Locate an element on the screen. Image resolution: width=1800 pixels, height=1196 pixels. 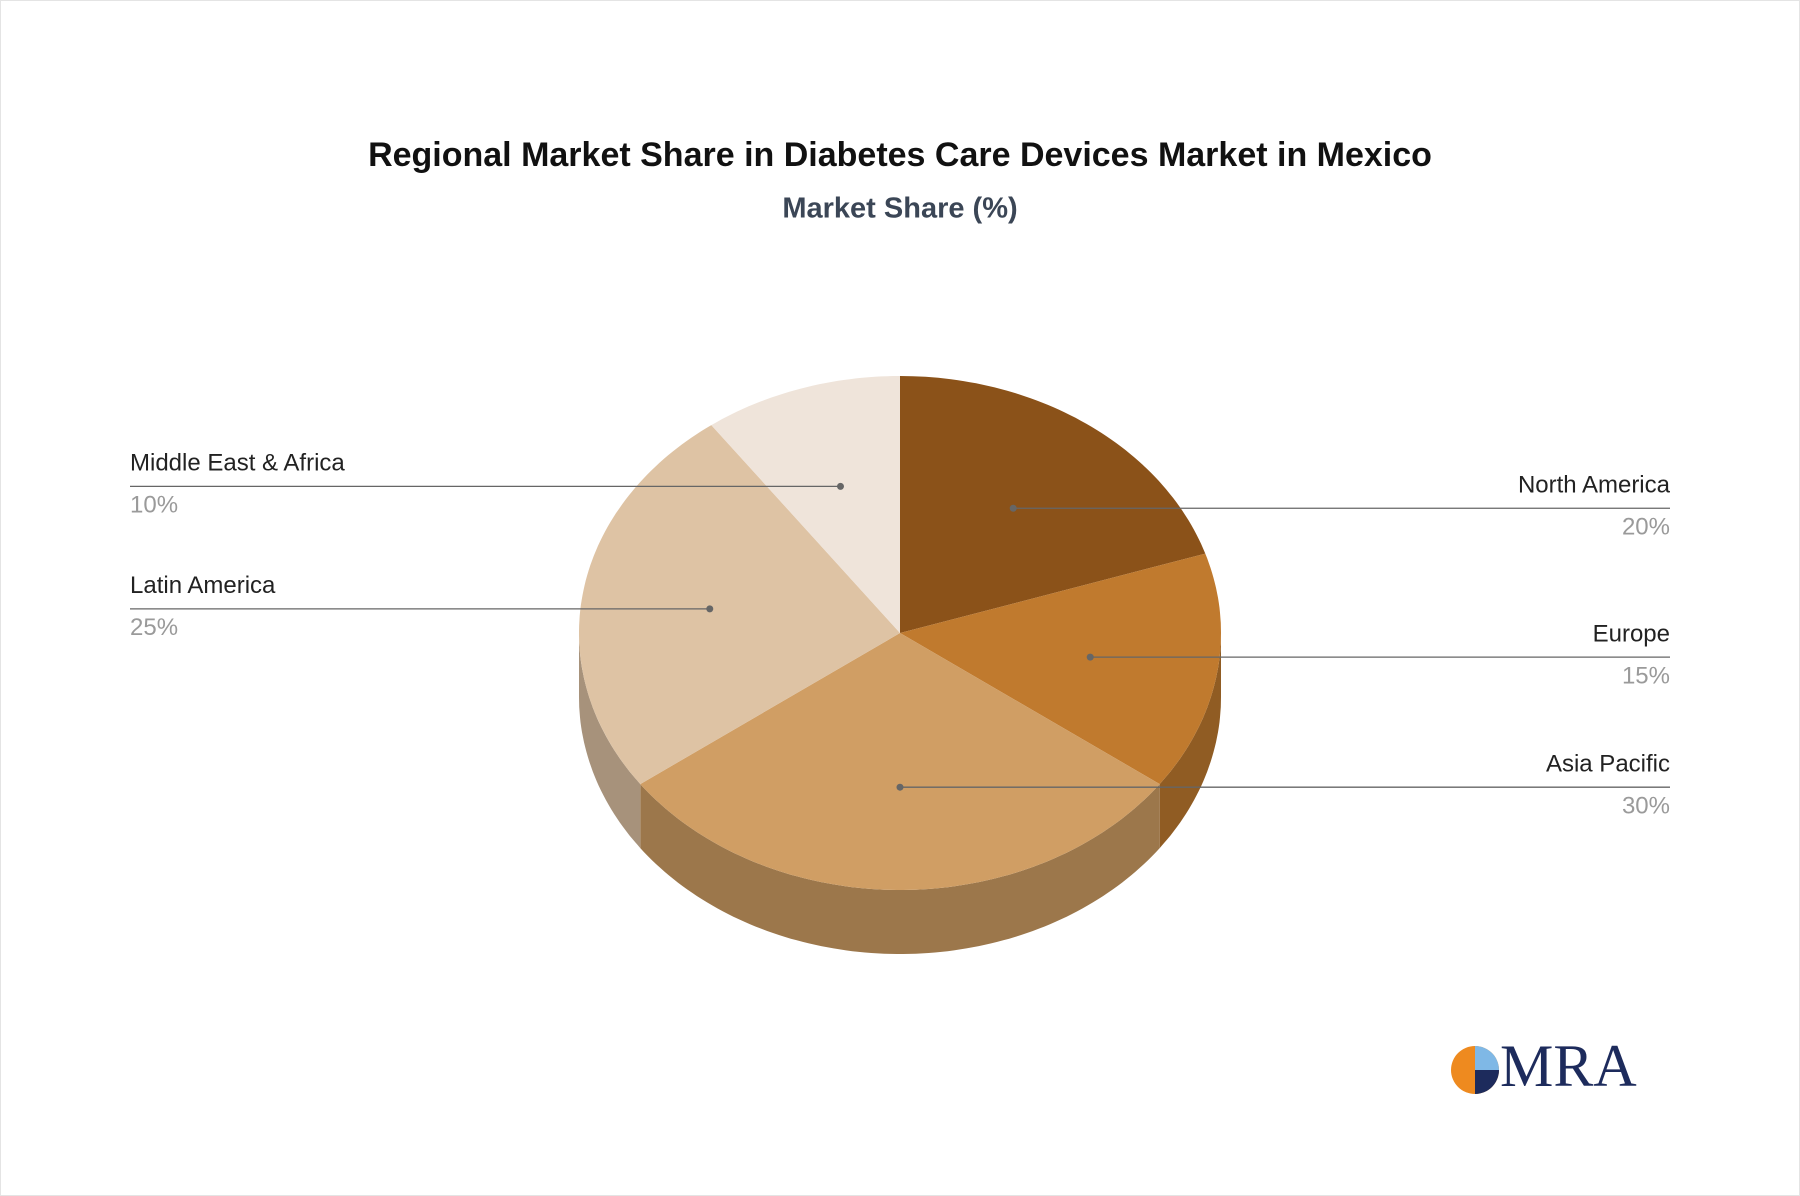
logo-text: MRA is located at coordinates (1568, 1066).